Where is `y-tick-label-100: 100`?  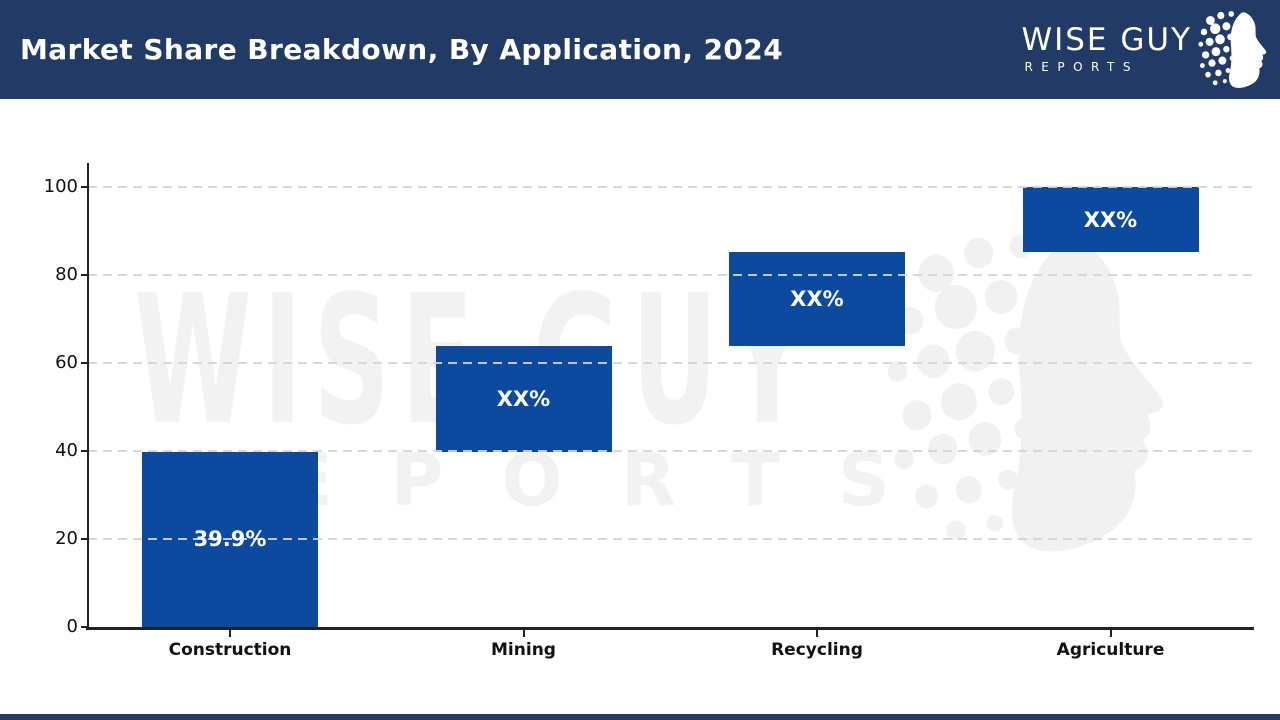
y-tick-label-100: 100 is located at coordinates (60, 187).